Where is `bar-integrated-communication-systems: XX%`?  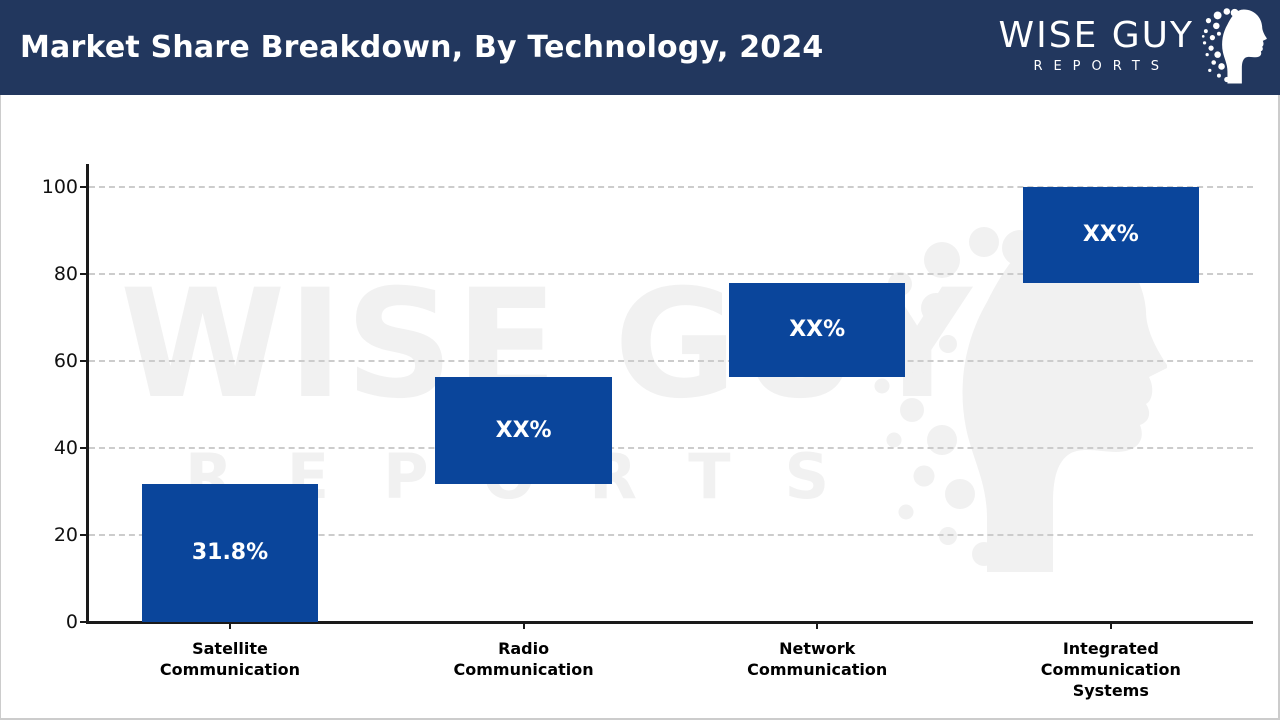 bar-integrated-communication-systems: XX% is located at coordinates (1111, 235).